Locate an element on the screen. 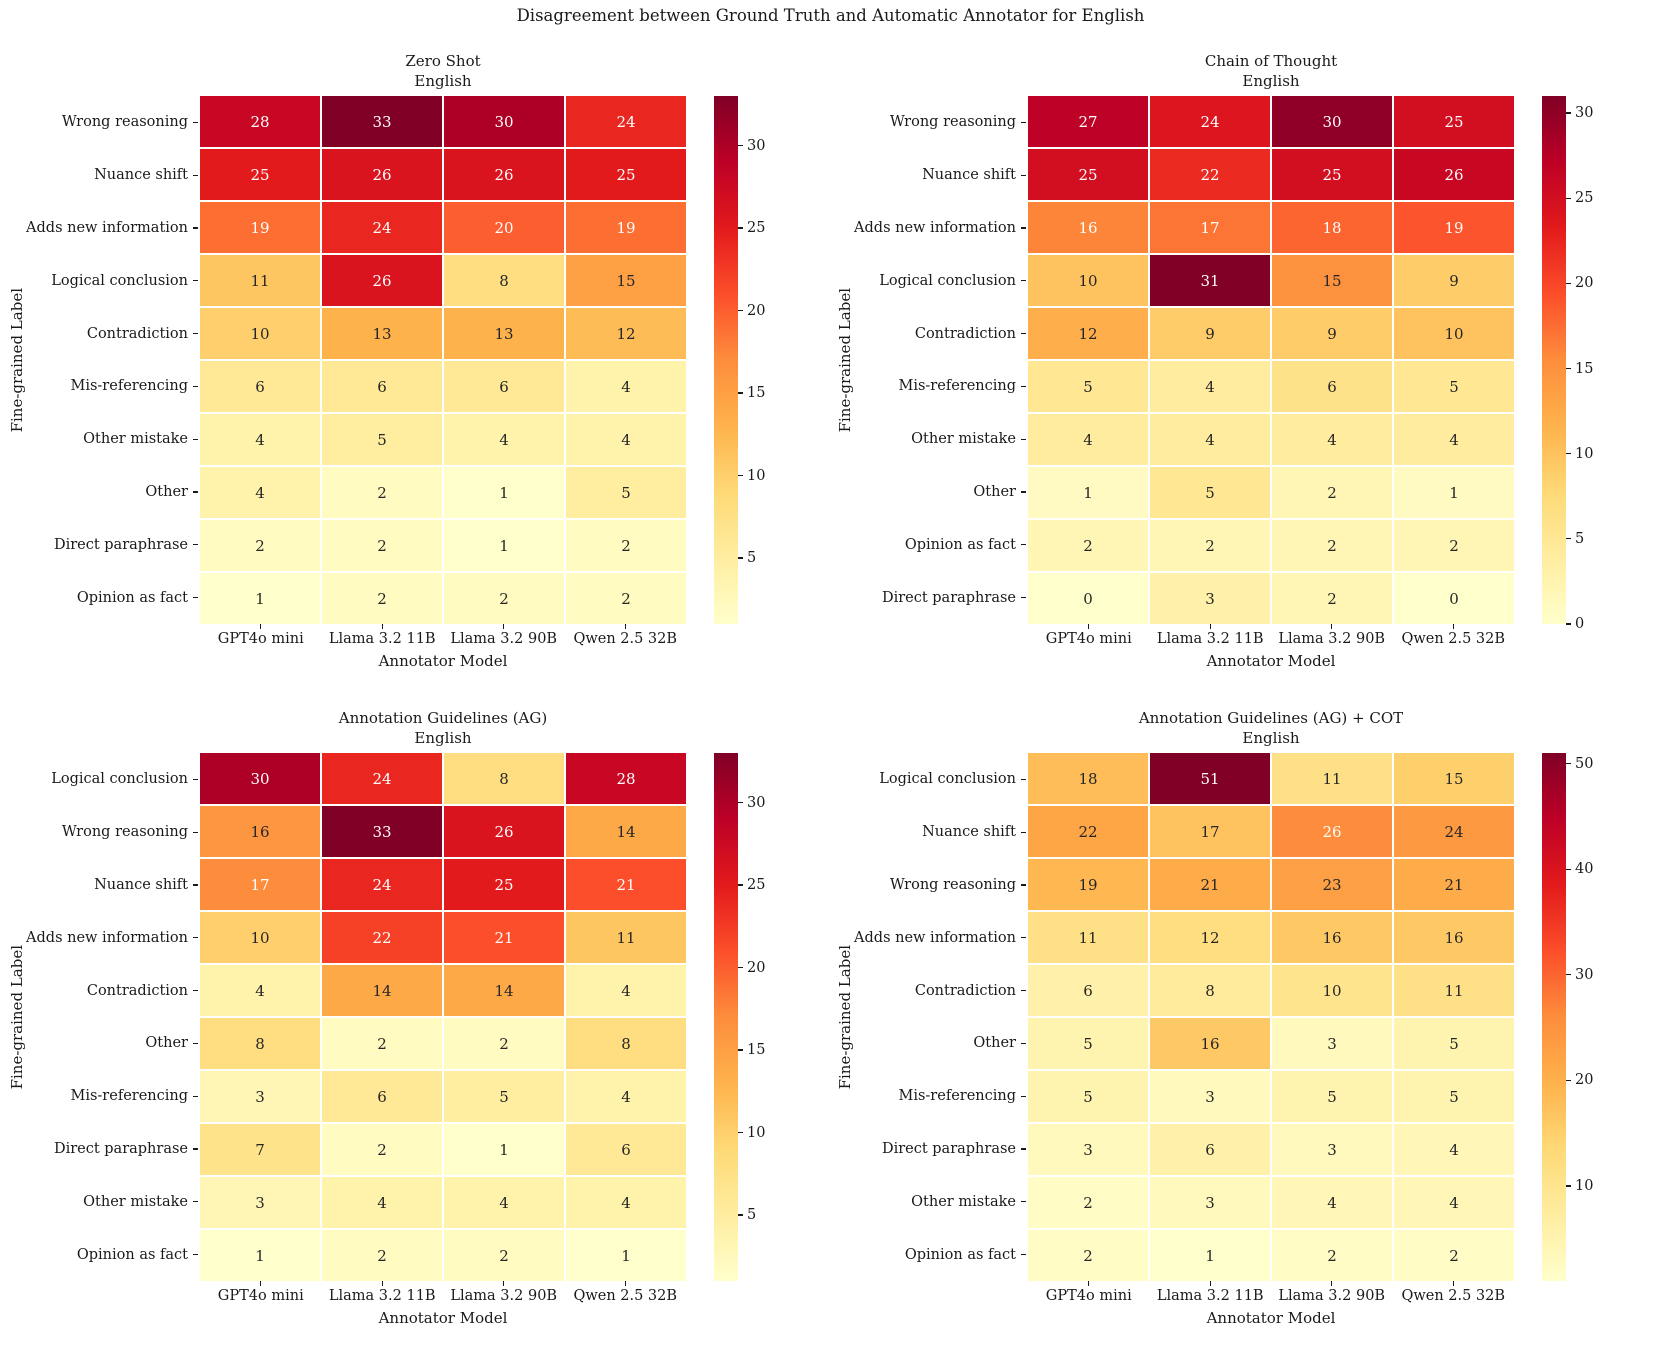 This screenshot has width=1661, height=1346. panel-title: Annotation Guidelines (AG) is located at coordinates (443, 718).